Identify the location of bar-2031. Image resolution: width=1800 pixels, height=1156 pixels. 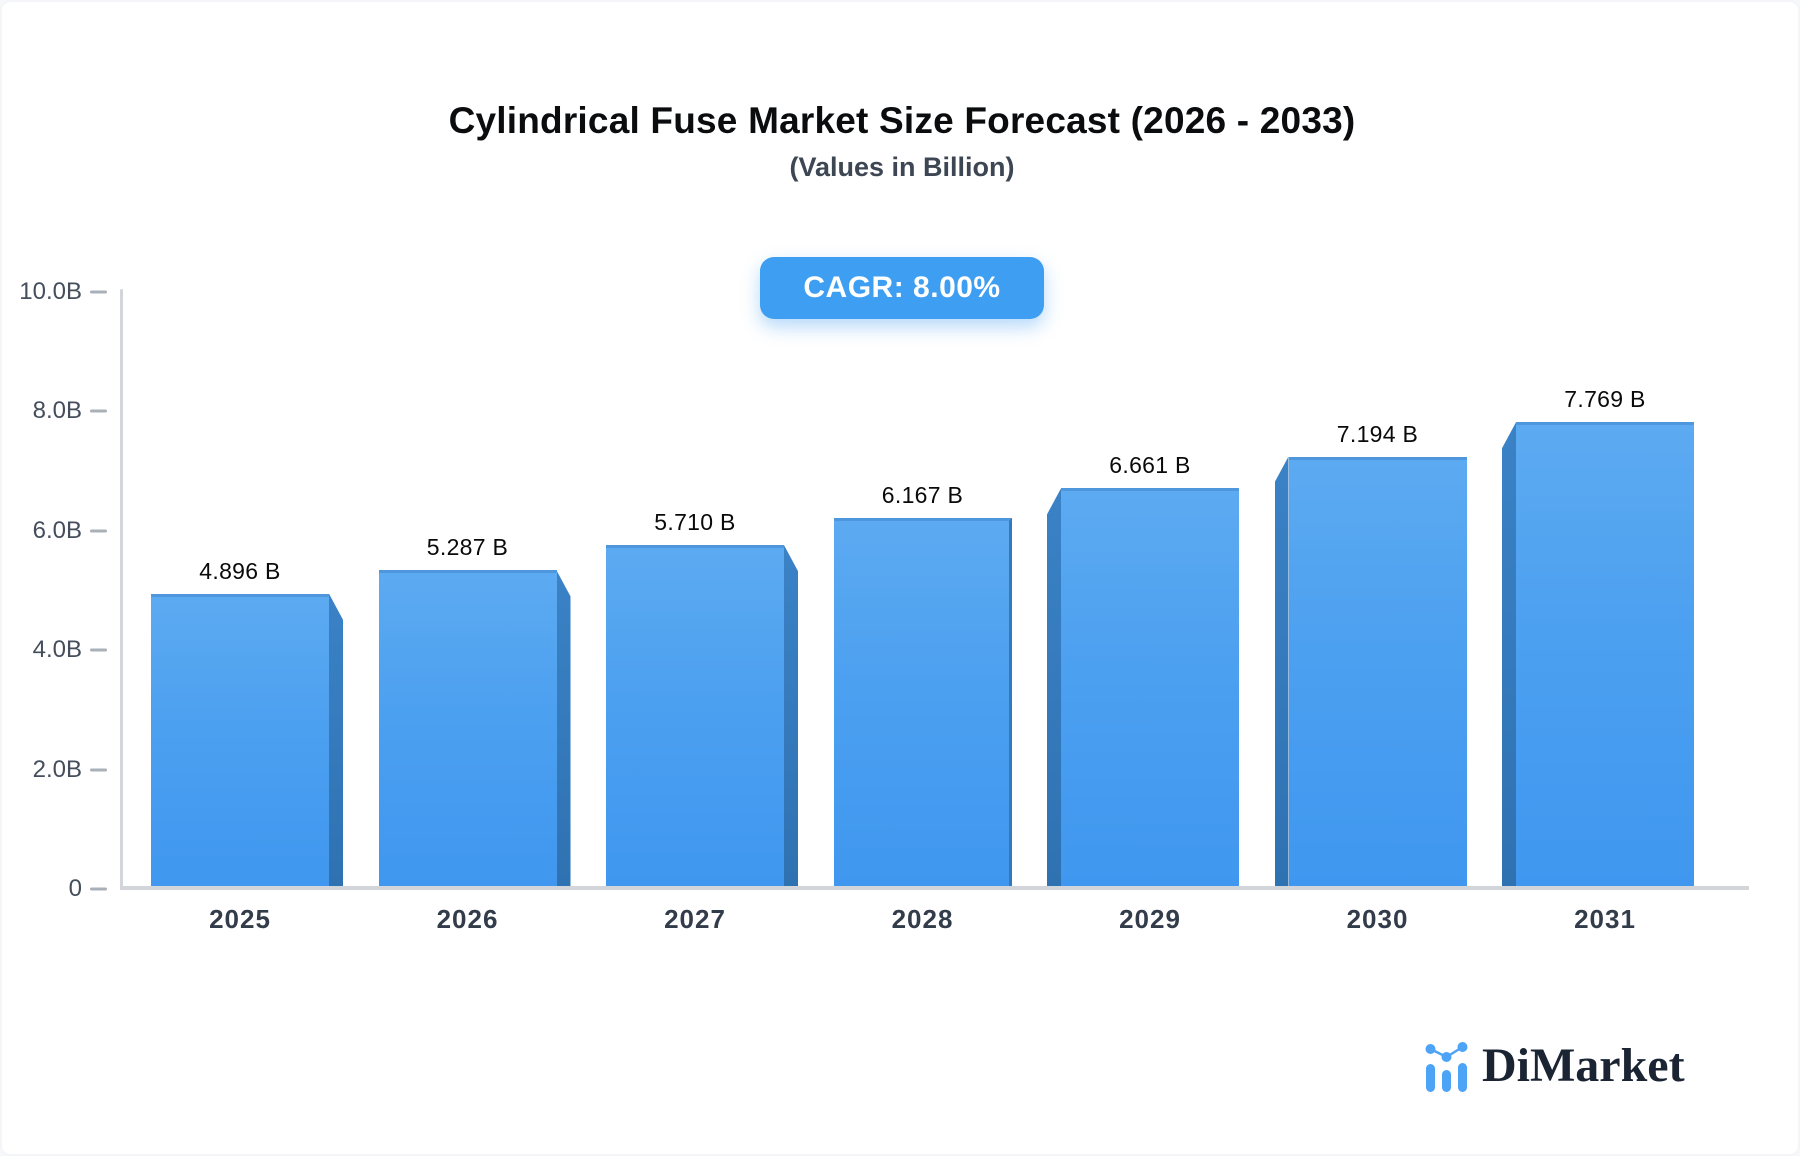
(1605, 654).